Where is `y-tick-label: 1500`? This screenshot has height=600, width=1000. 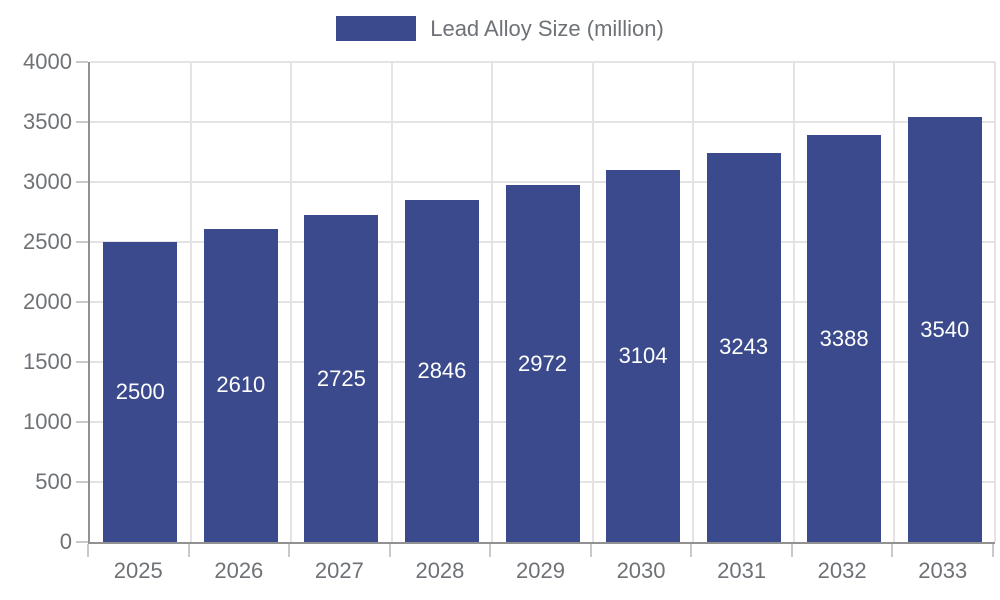 y-tick-label: 1500 is located at coordinates (47, 361).